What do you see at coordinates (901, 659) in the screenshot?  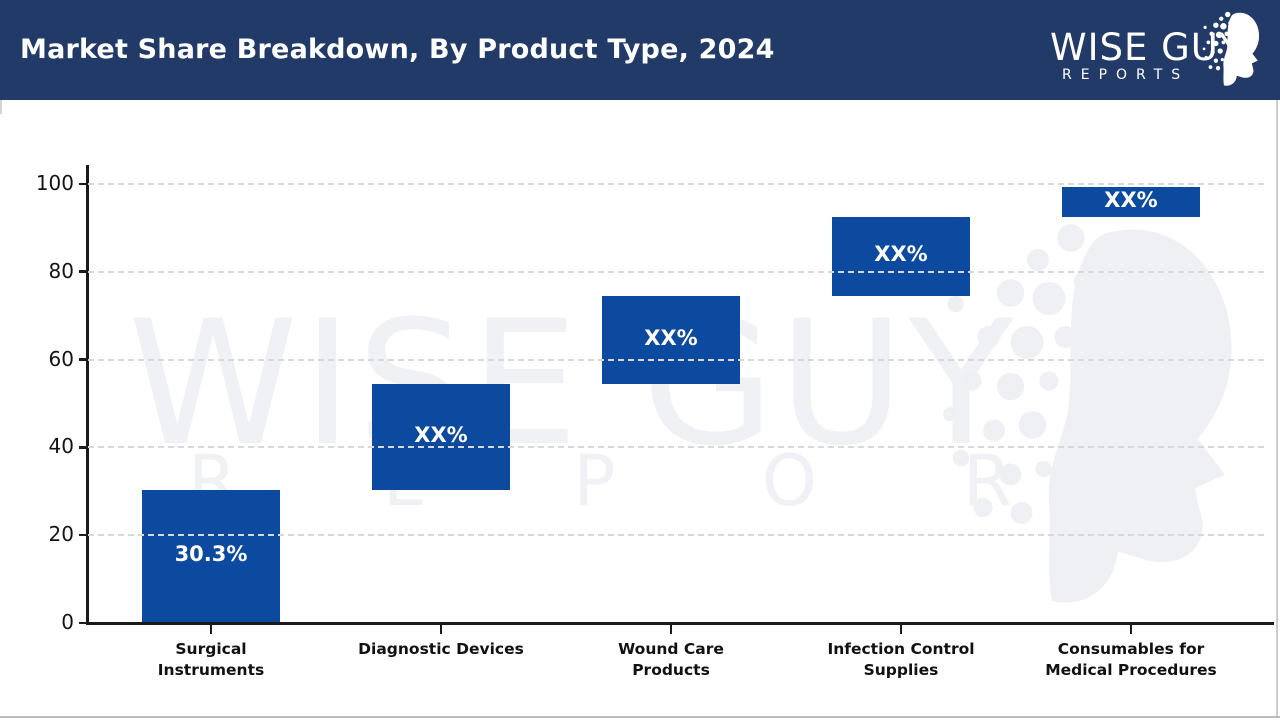 I see `x-category-label: Infection Control Supplies` at bounding box center [901, 659].